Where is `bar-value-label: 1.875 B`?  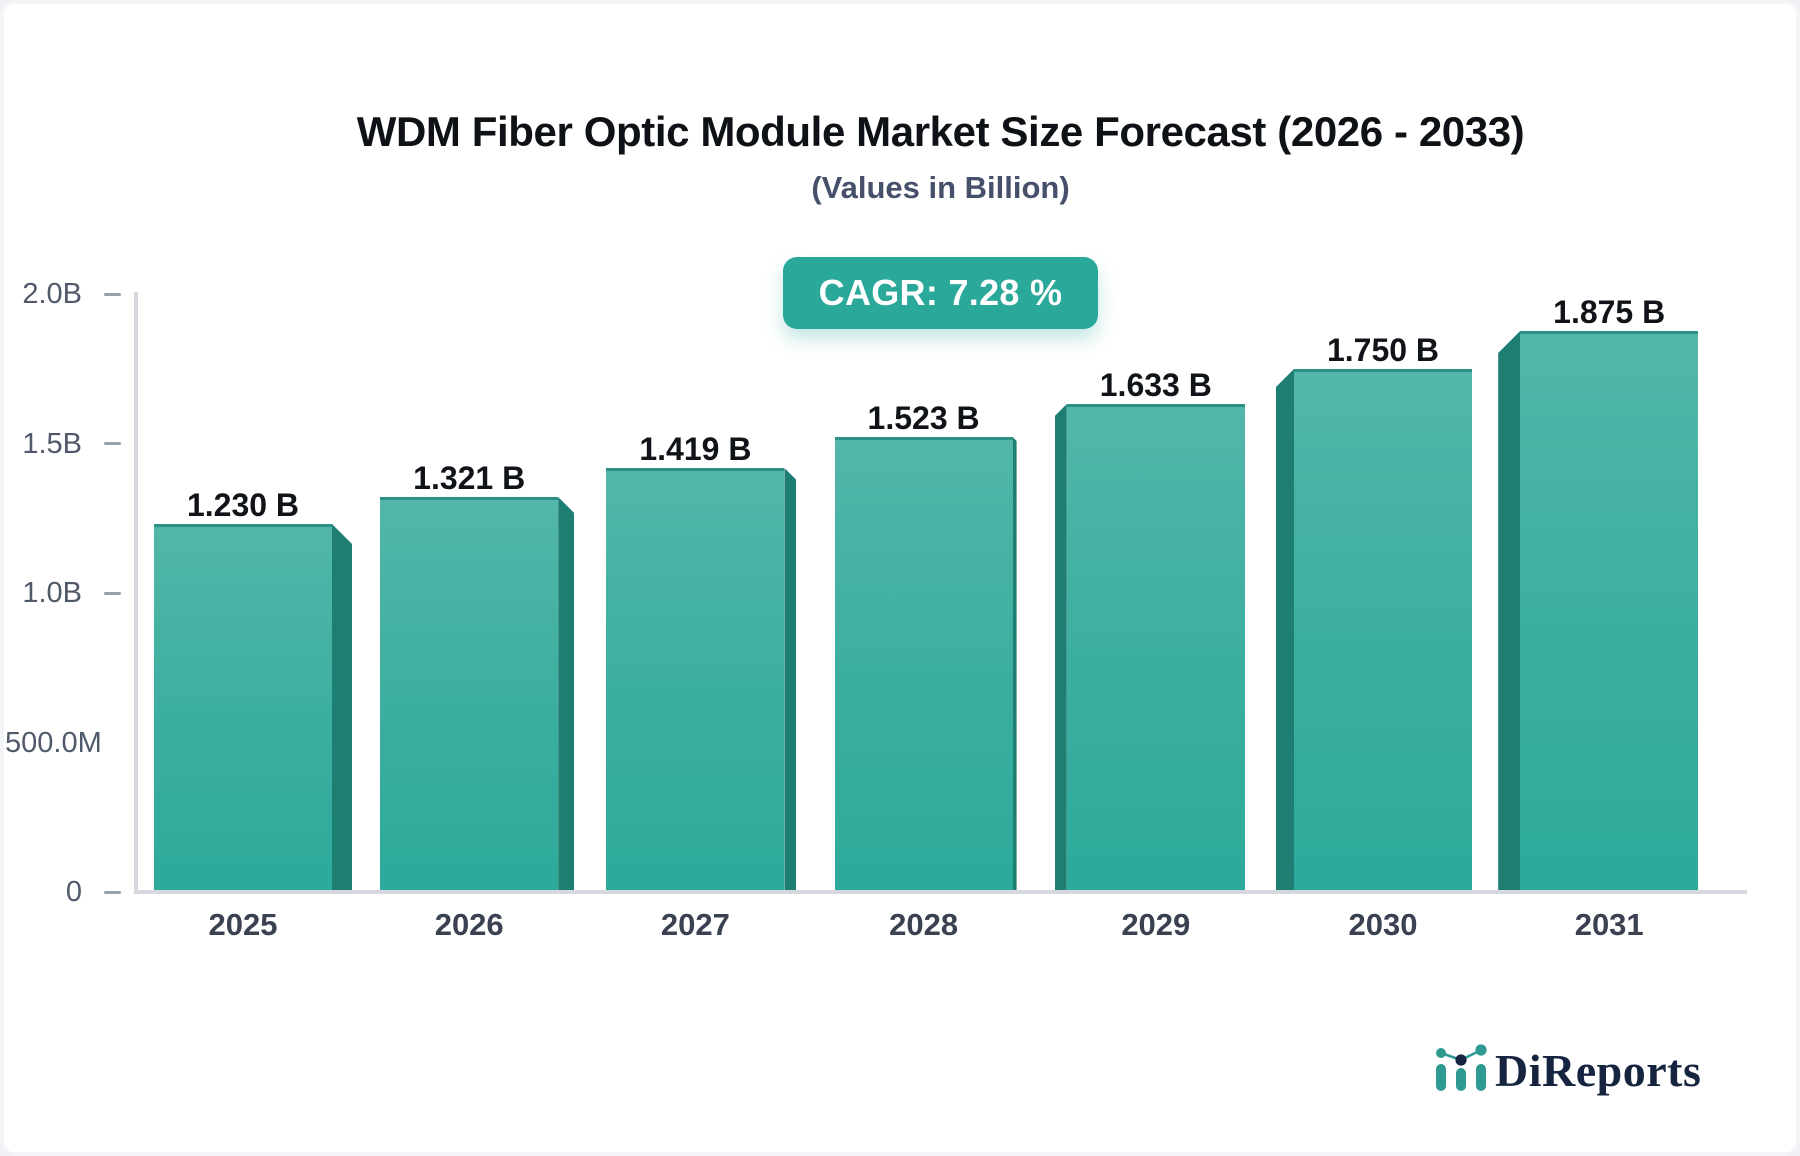 bar-value-label: 1.875 B is located at coordinates (1609, 312).